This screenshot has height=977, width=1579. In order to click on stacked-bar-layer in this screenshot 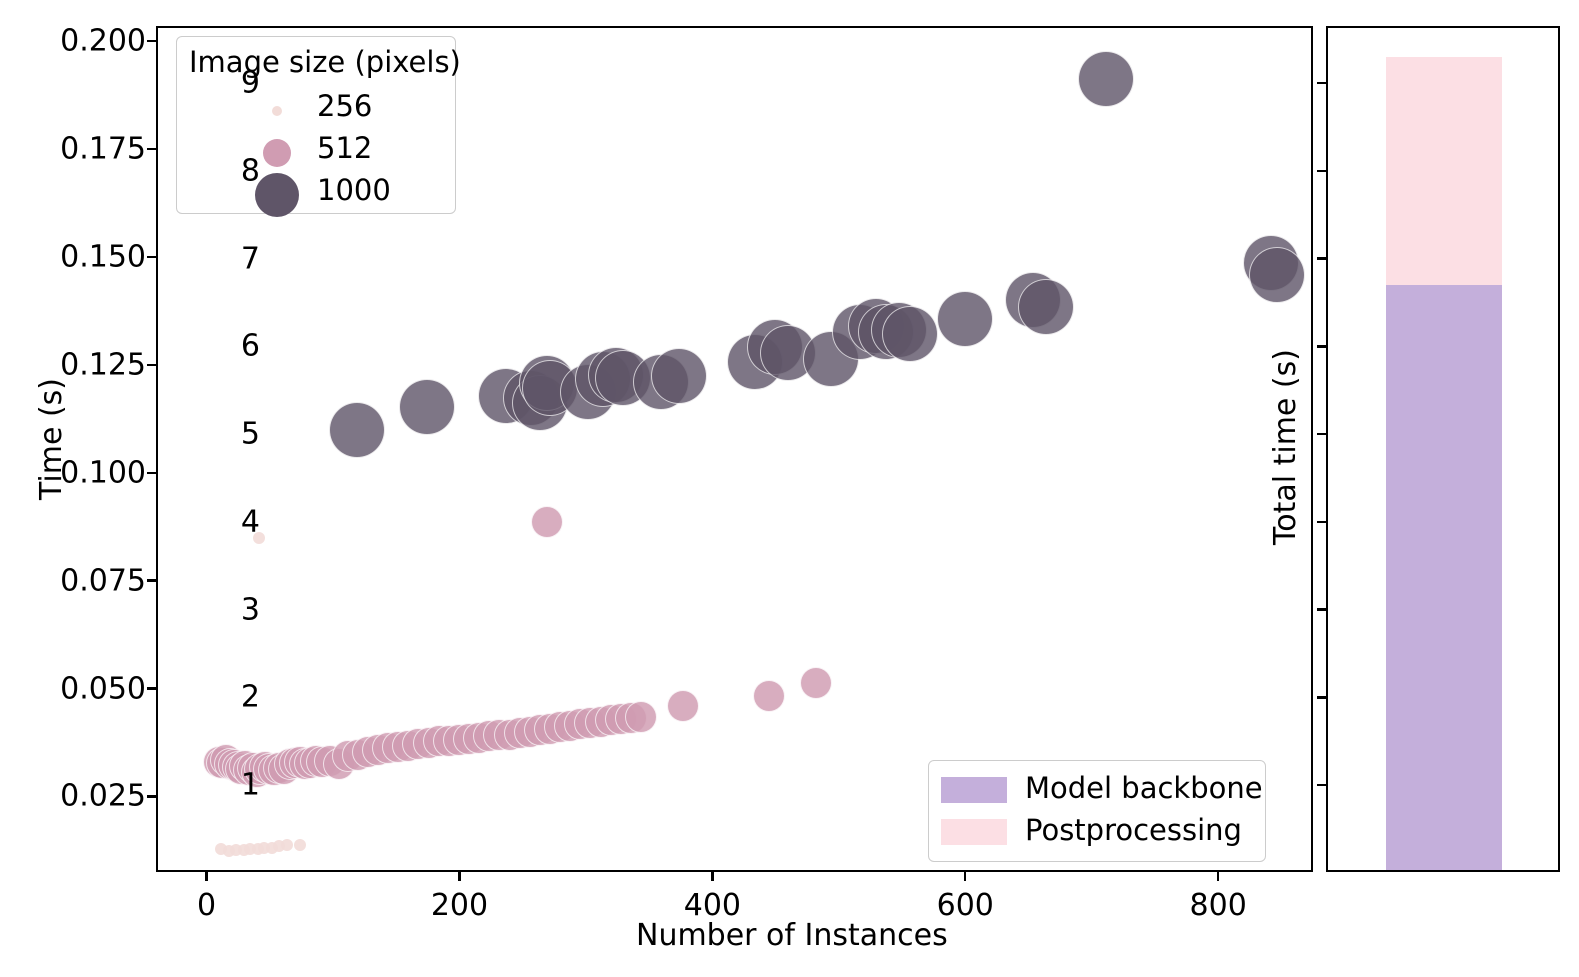, I will do `click(1443, 449)`.